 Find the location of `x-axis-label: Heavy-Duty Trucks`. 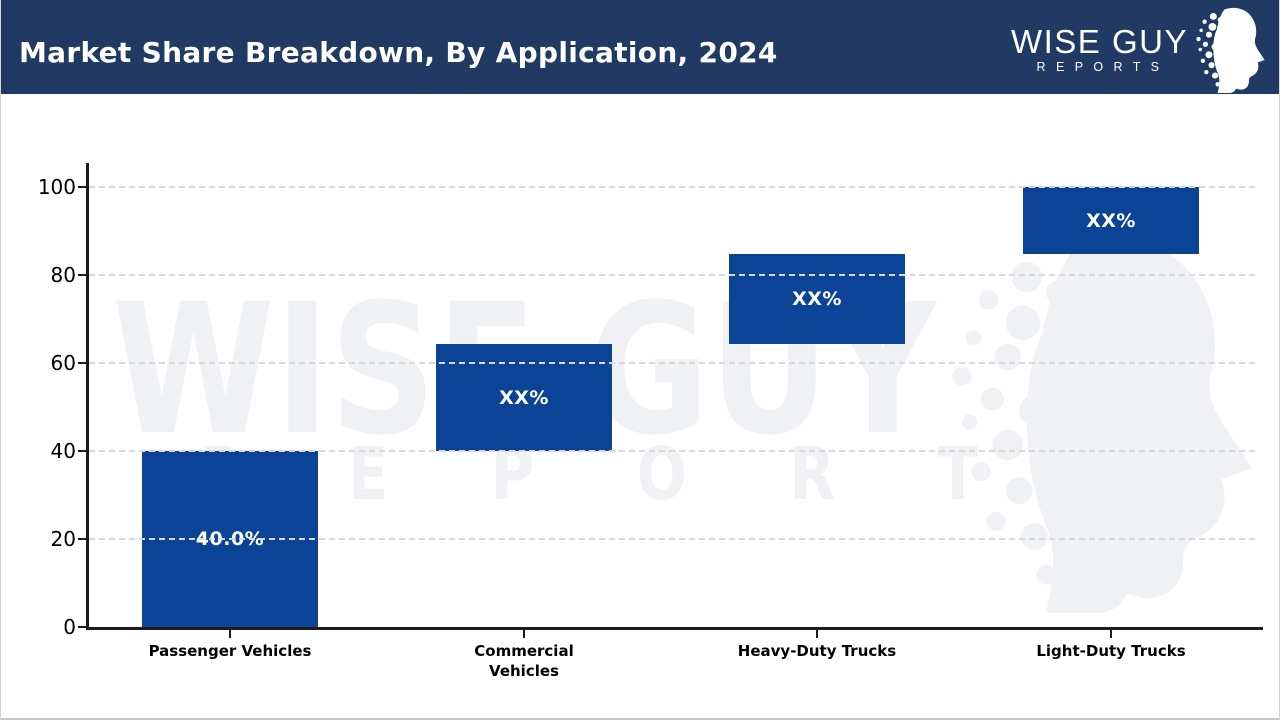

x-axis-label: Heavy-Duty Trucks is located at coordinates (817, 651).